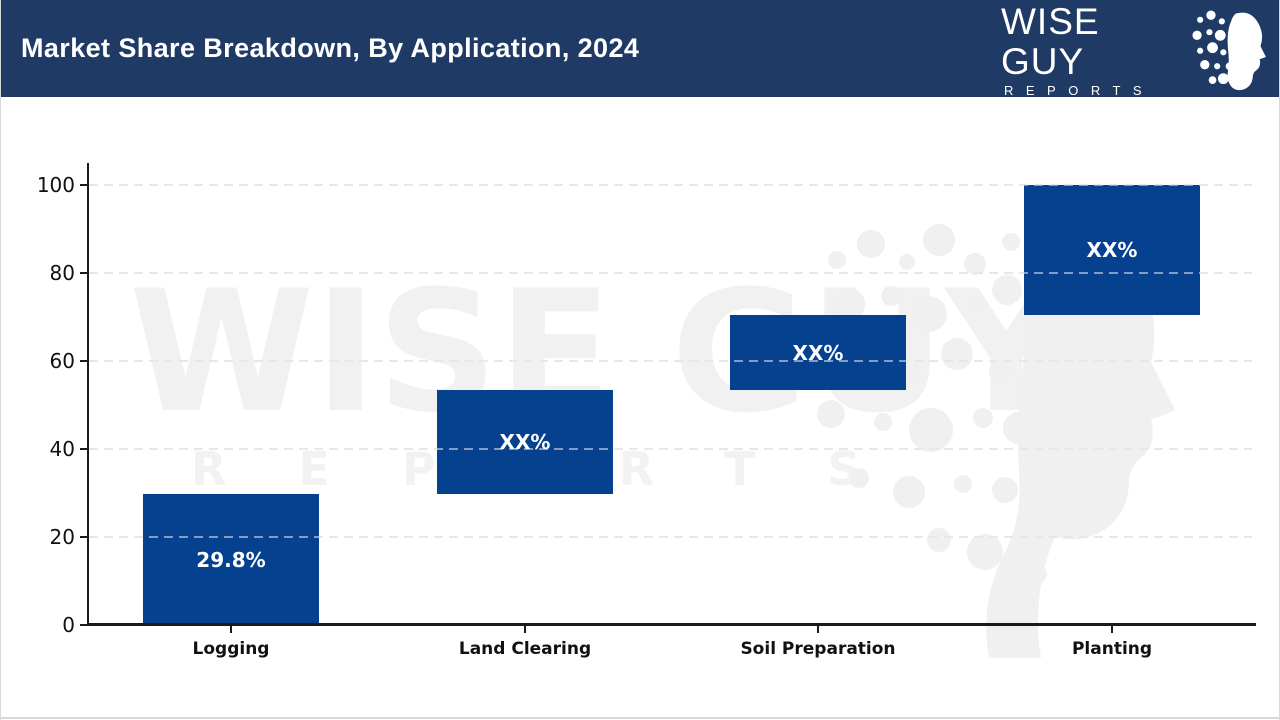 The width and height of the screenshot is (1280, 720). Describe the element at coordinates (1079, 90) in the screenshot. I see `logo-subtitle: REPORTS` at that location.